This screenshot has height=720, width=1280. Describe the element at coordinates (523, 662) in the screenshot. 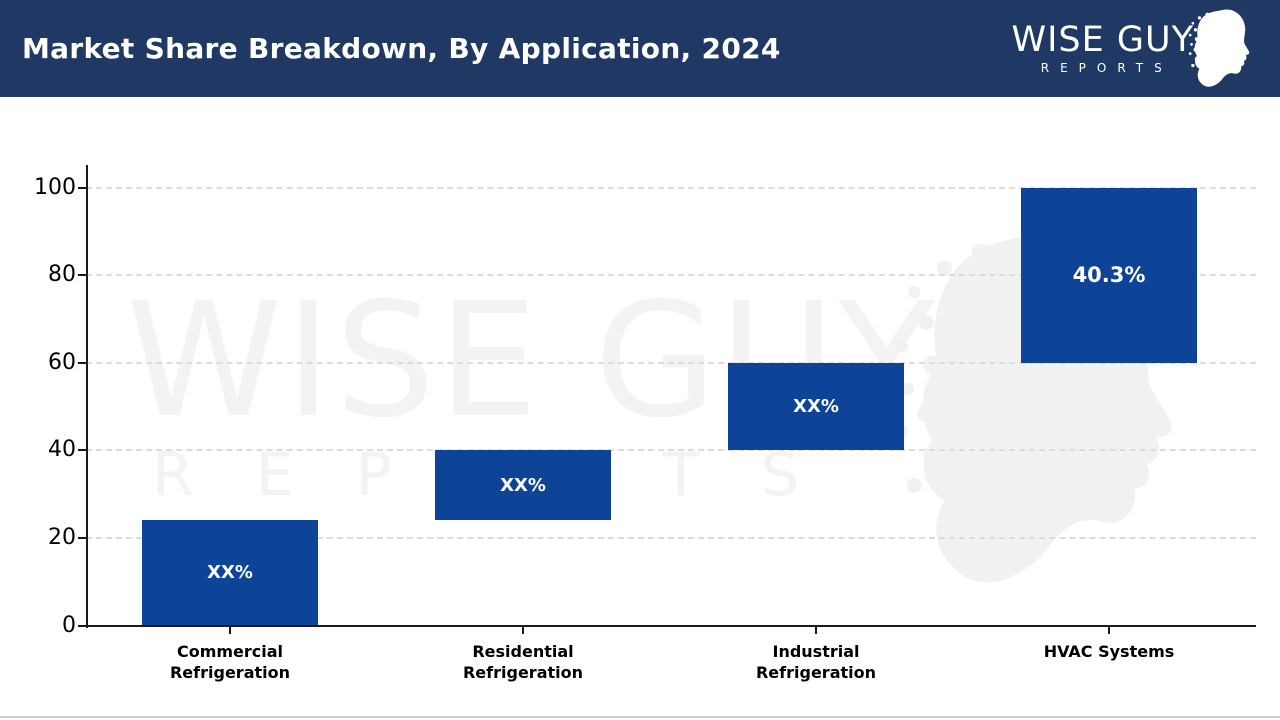

I see `category-label: Residential Refrigeration` at that location.